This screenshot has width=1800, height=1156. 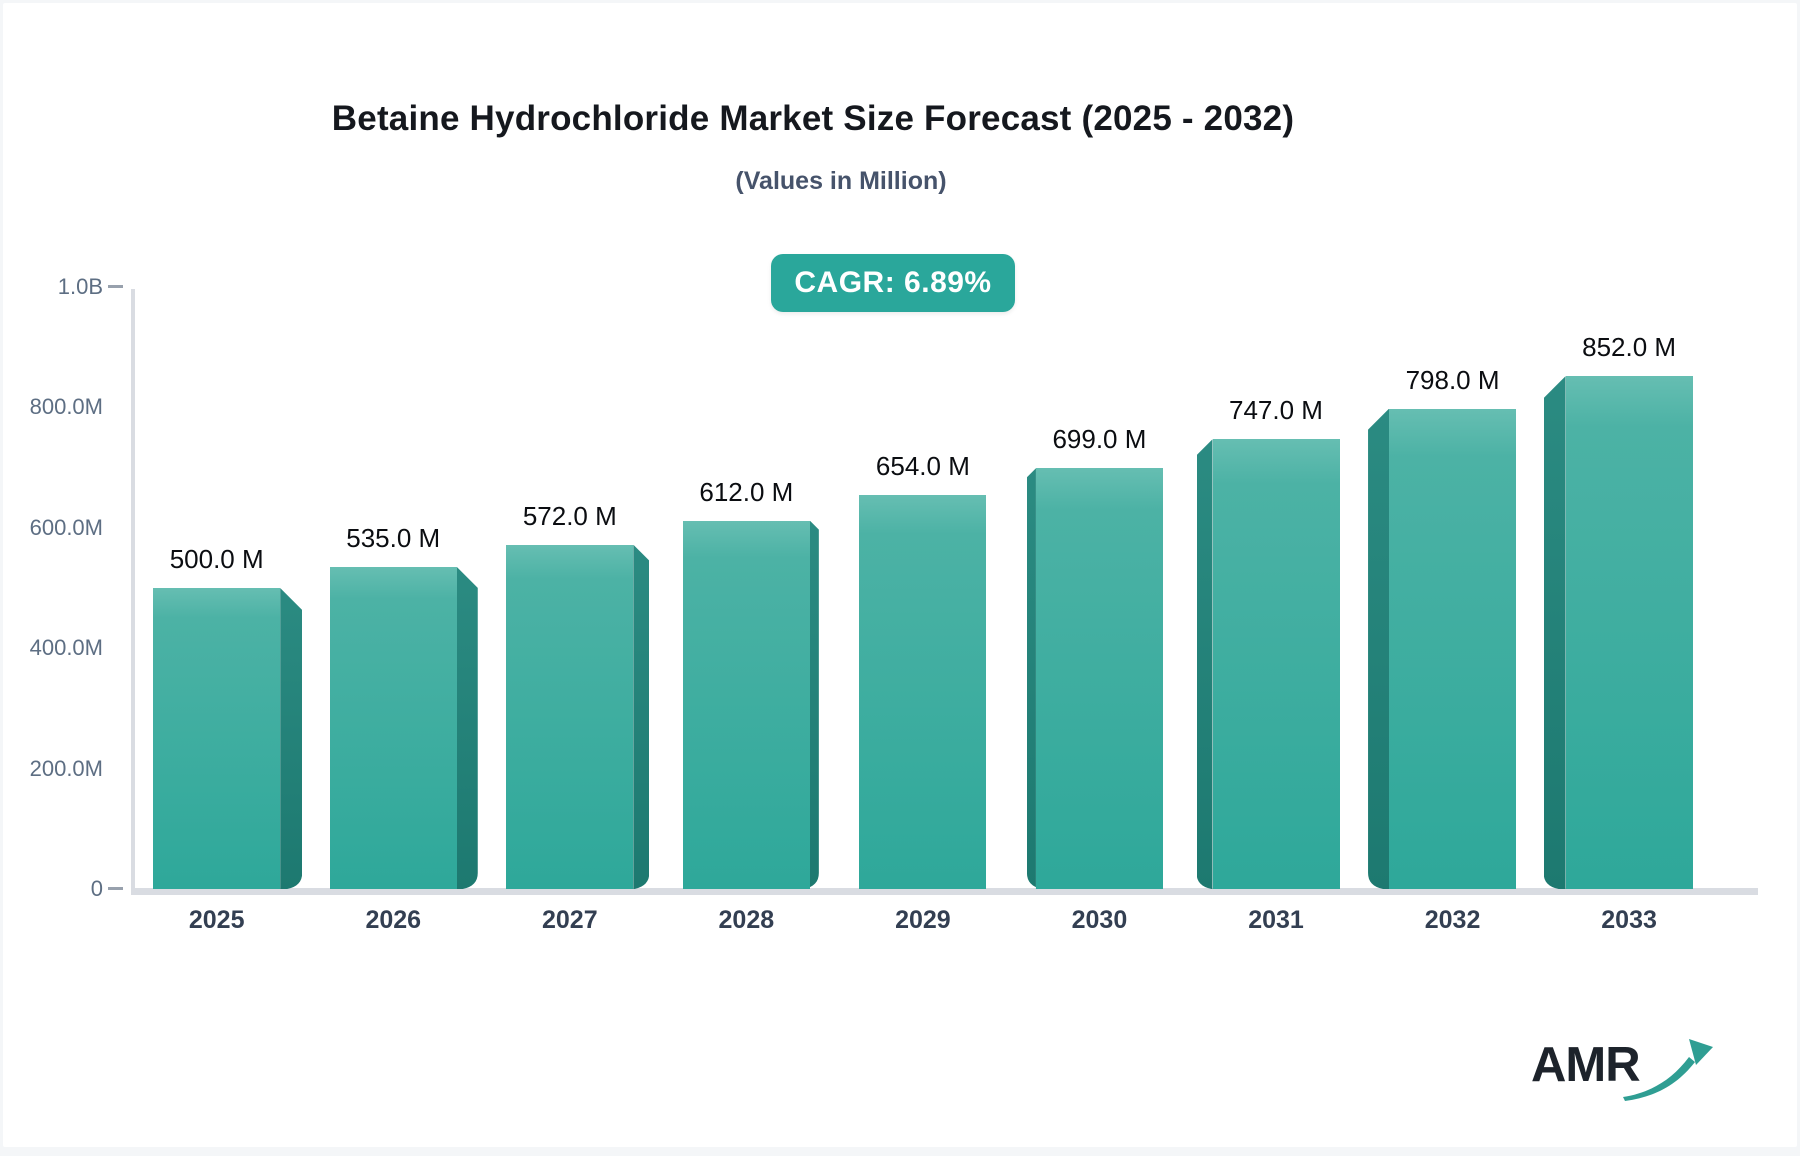 What do you see at coordinates (923, 920) in the screenshot?
I see `x-tick-label: 2029` at bounding box center [923, 920].